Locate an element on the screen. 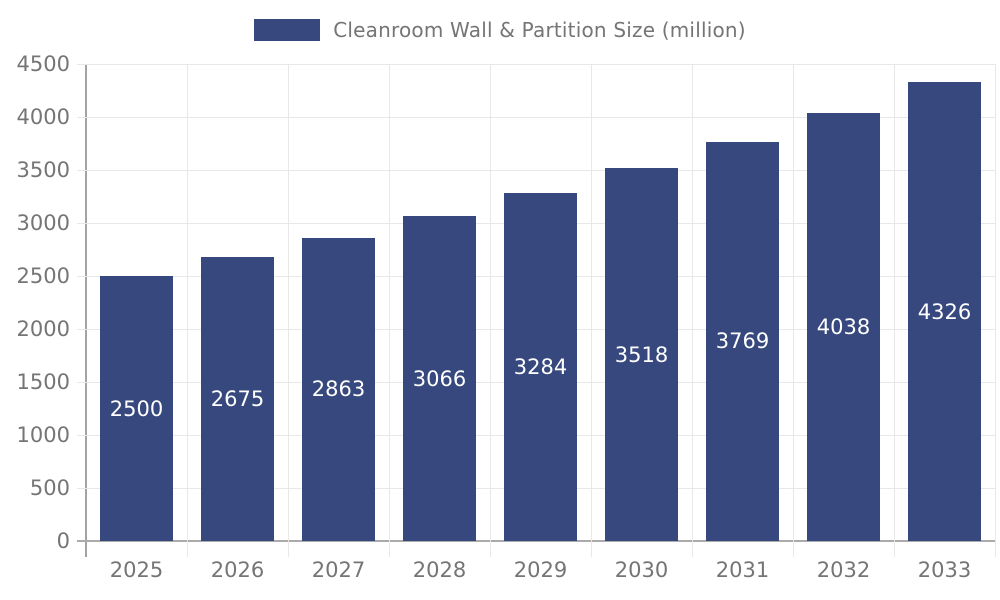 Image resolution: width=1000 pixels, height=600 pixels. bar-value-label: 3066 is located at coordinates (439, 378).